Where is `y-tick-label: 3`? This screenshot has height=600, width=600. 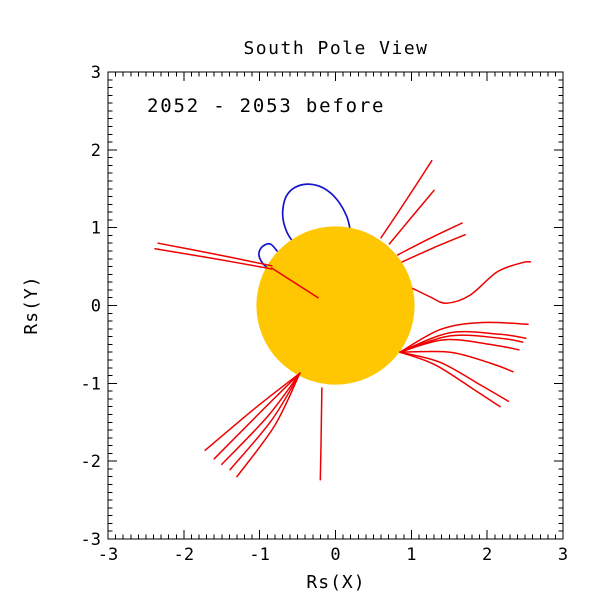
y-tick-label: 3 is located at coordinates (96, 73).